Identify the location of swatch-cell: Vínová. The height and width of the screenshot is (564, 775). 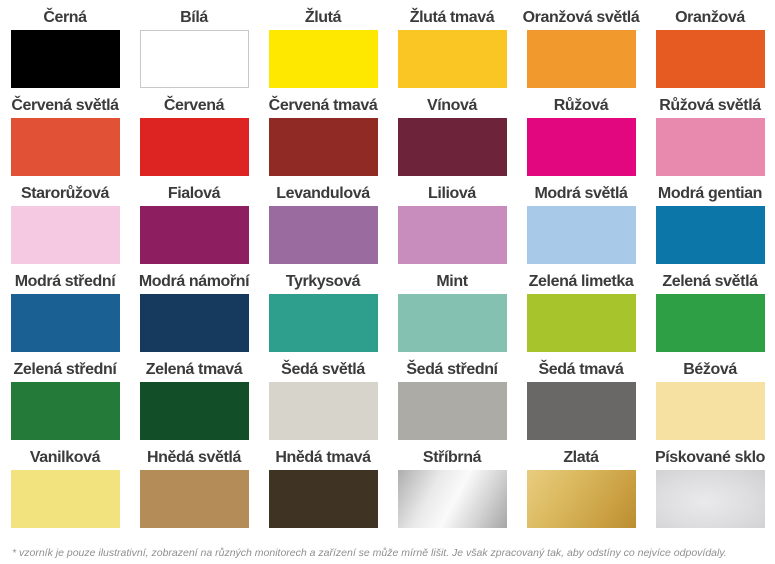
(452, 138).